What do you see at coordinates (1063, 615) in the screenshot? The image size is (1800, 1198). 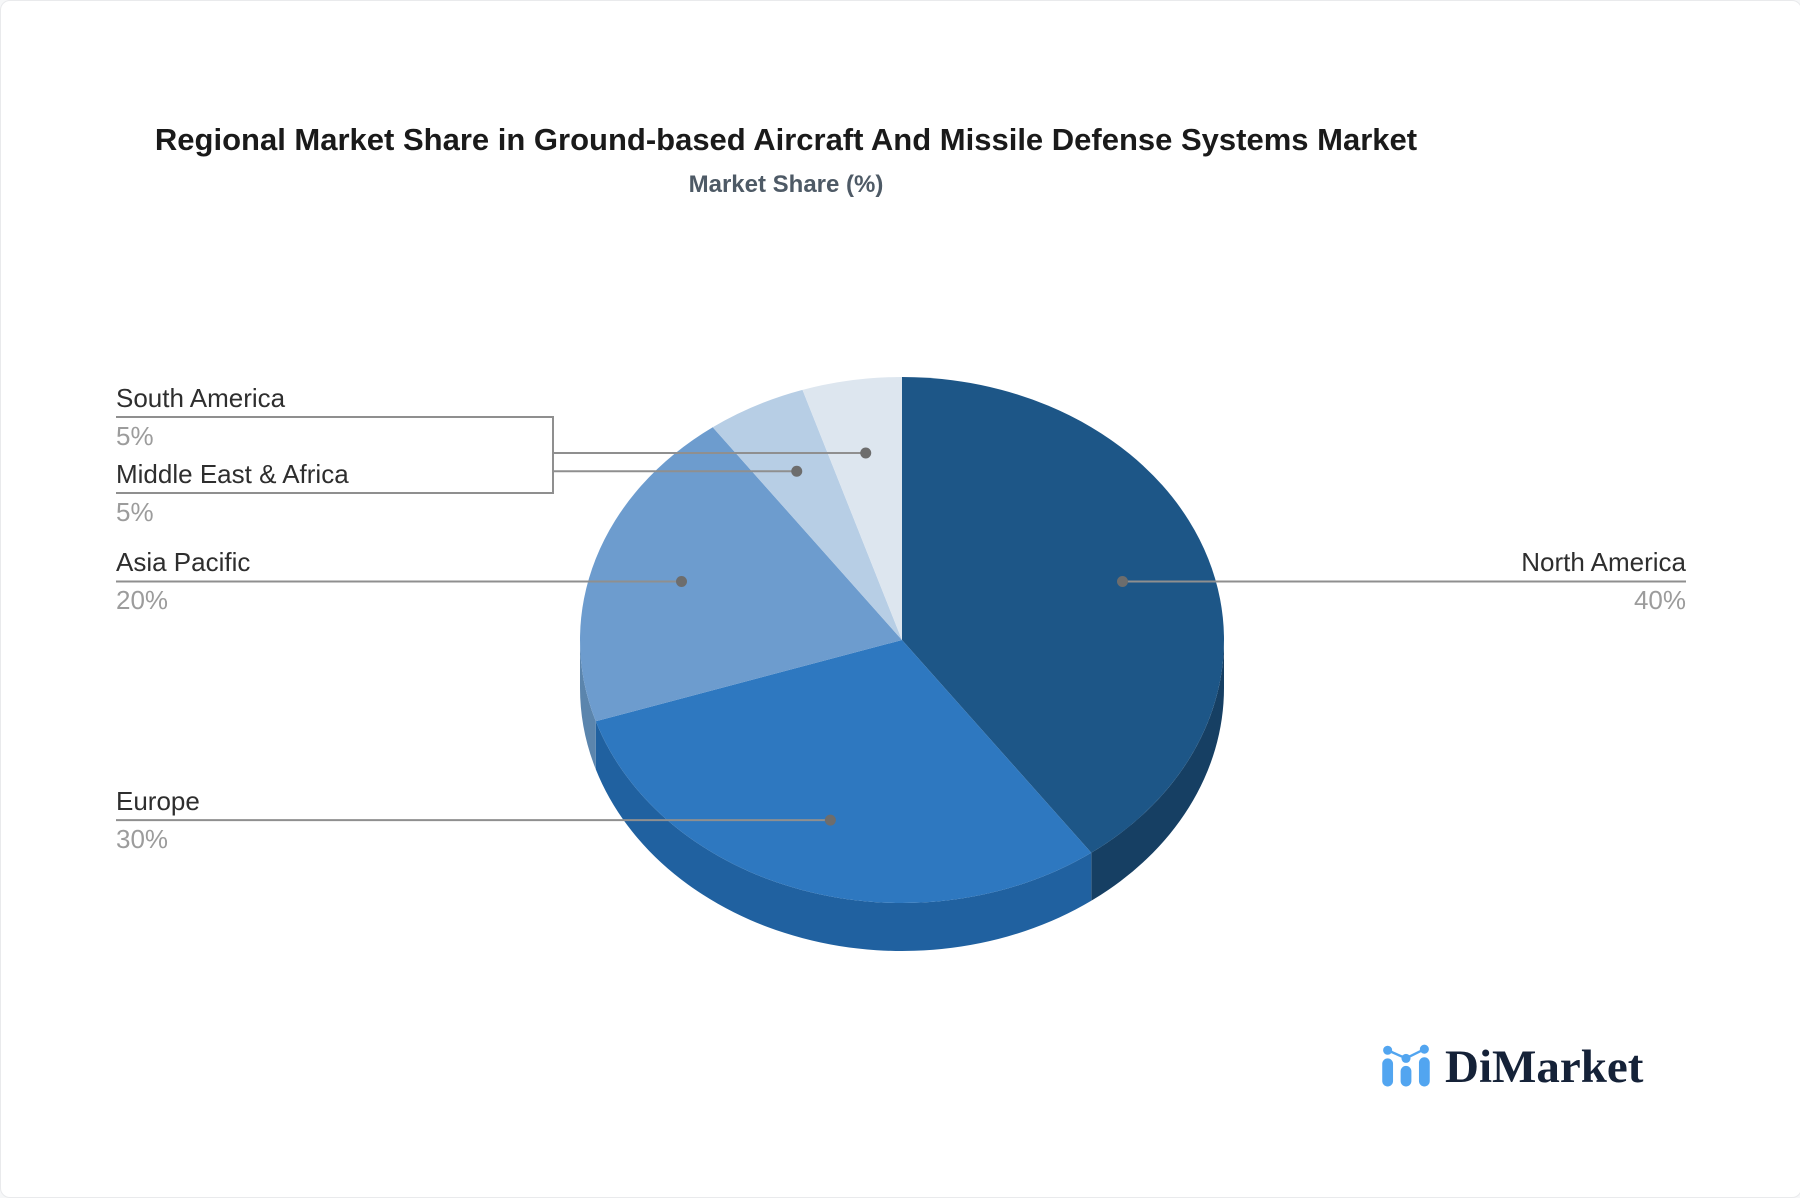 I see `pie-slice-north-america` at bounding box center [1063, 615].